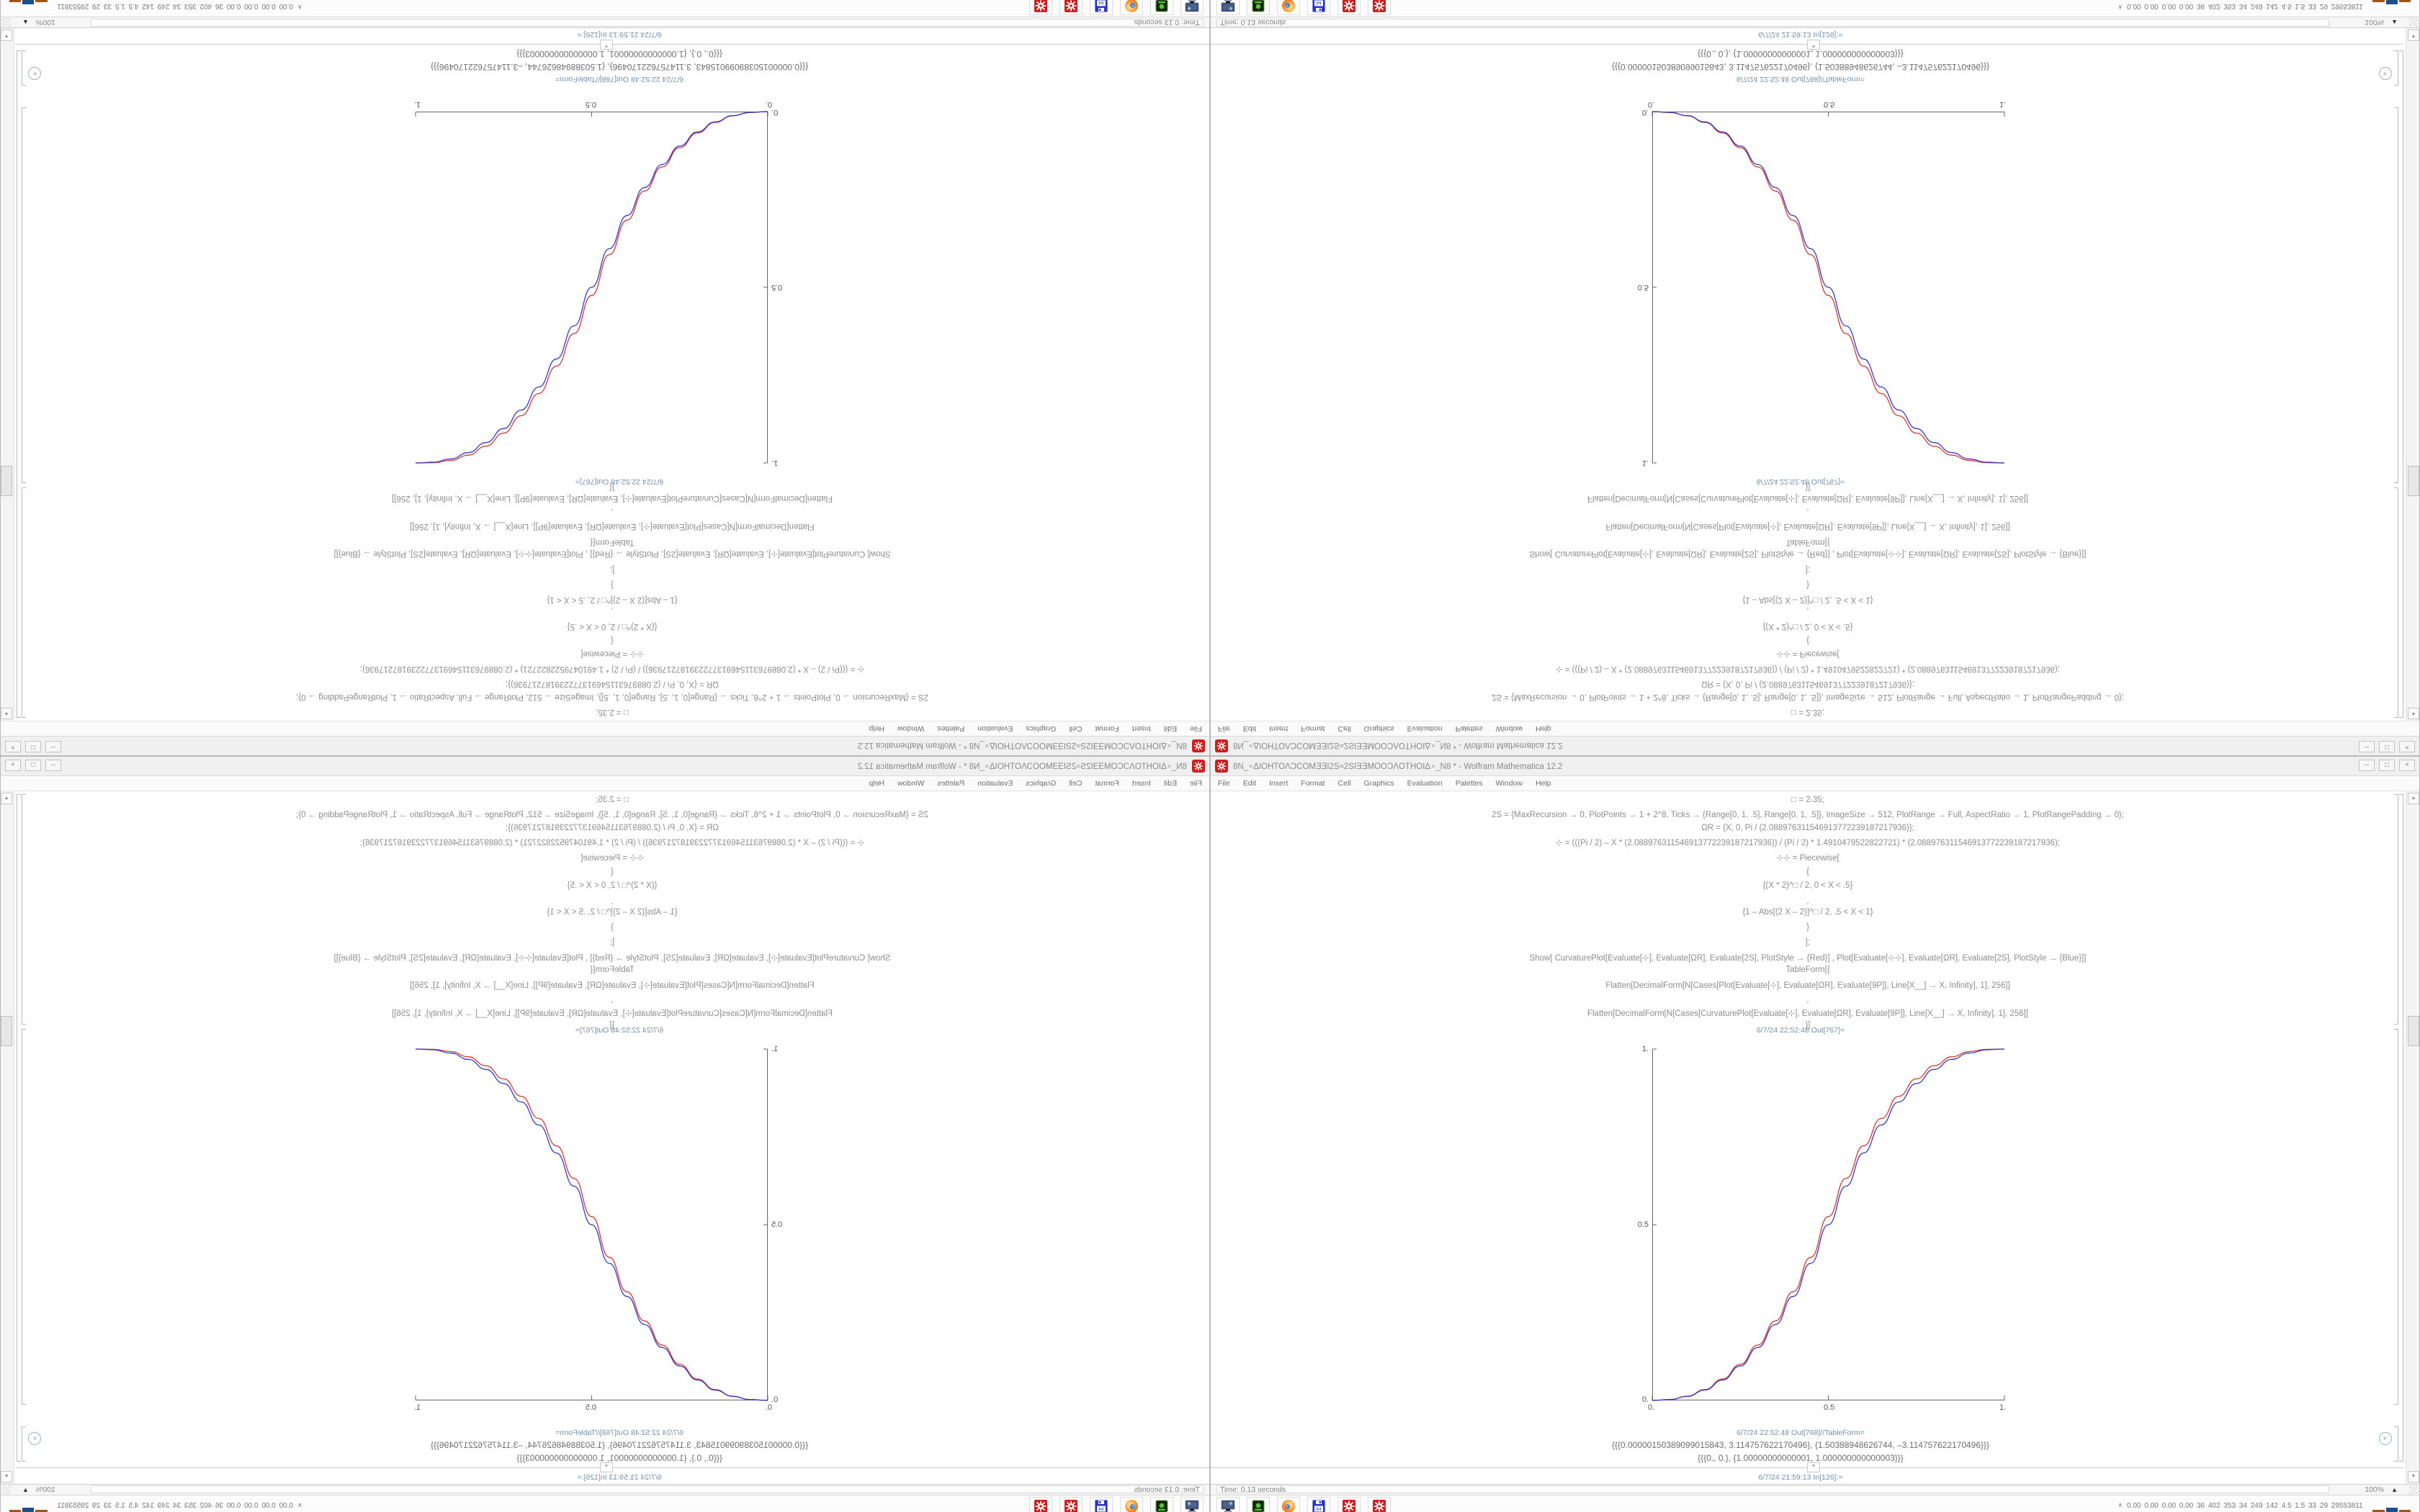 Image resolution: width=2420 pixels, height=1512 pixels. I want to click on insert-cell-plus-icon: +, so click(606, 45).